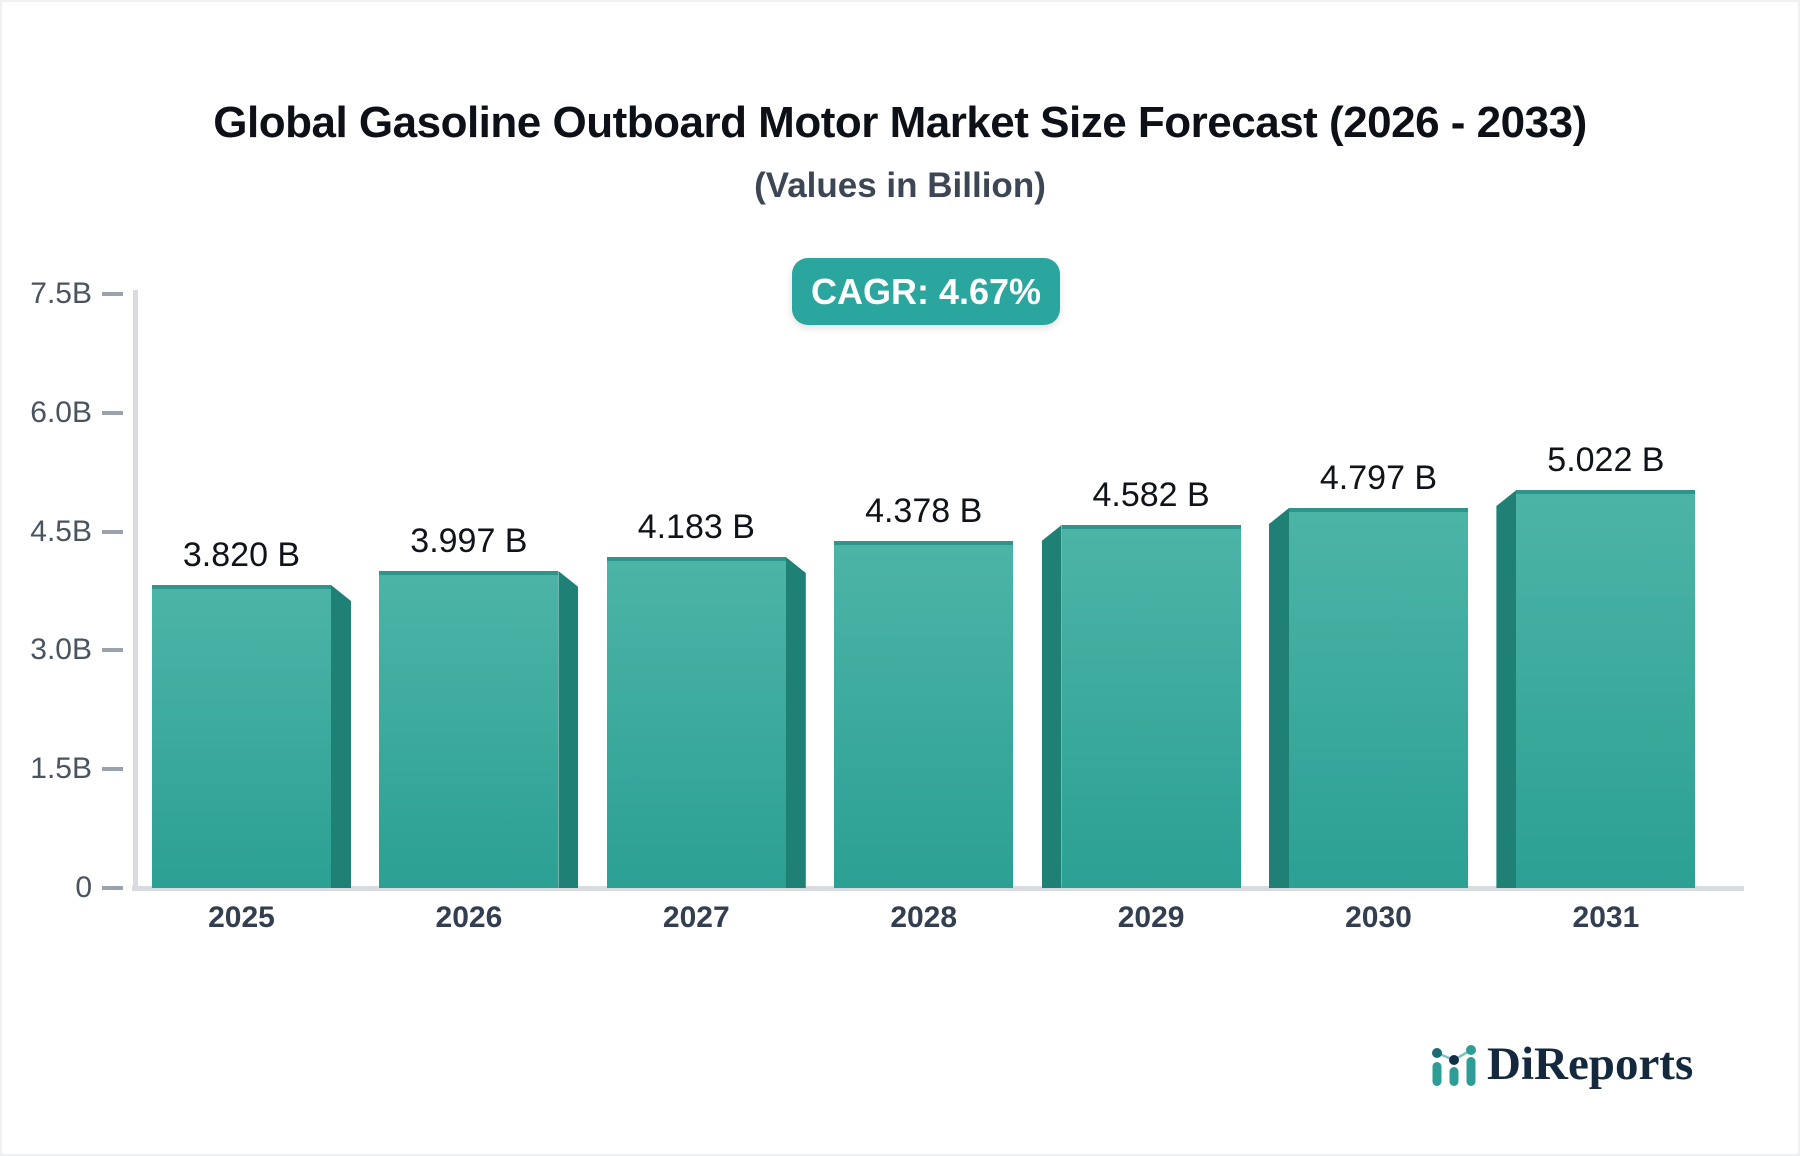 The image size is (1800, 1156). I want to click on bar-2030, so click(1378, 698).